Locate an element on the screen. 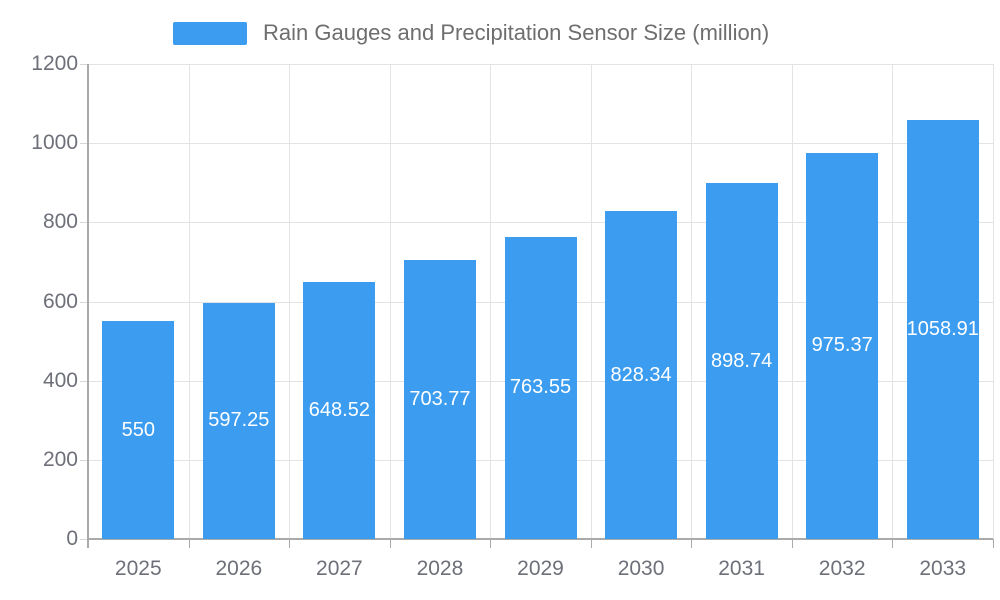 The height and width of the screenshot is (600, 1000). bar: 648.52 is located at coordinates (339, 410).